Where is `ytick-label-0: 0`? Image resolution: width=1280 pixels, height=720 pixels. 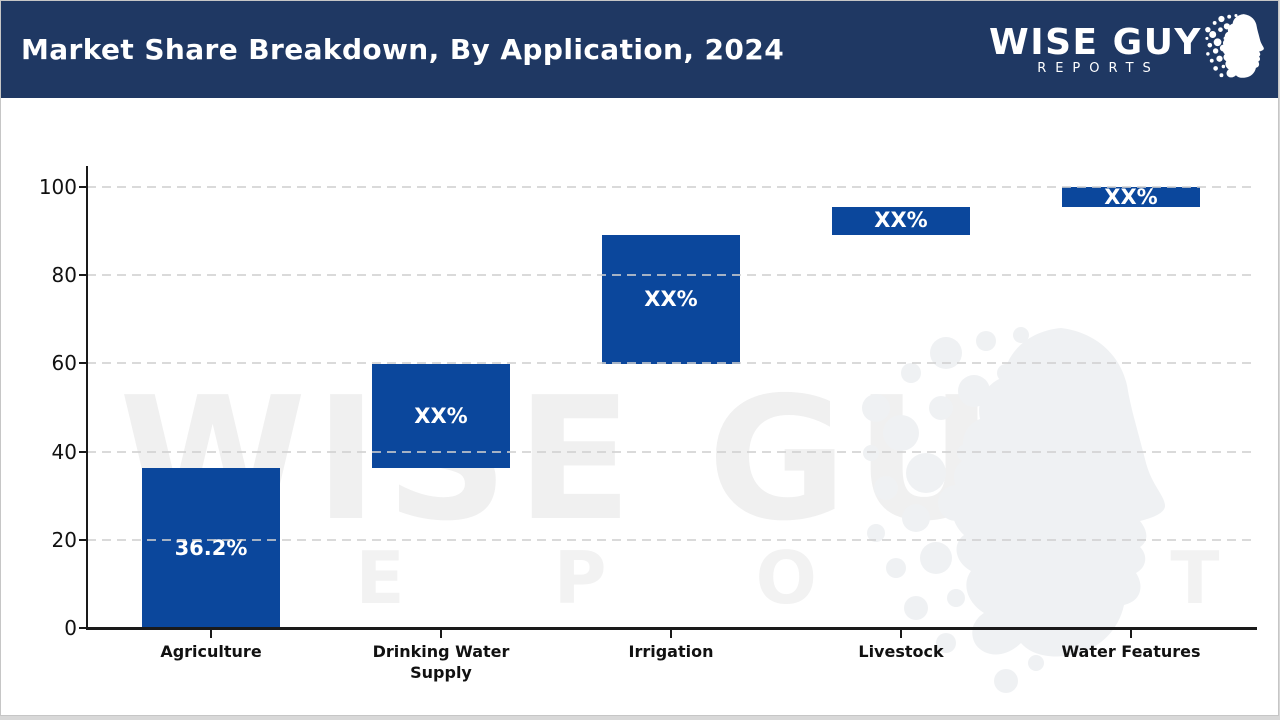
ytick-label-0: 0 is located at coordinates (70, 628).